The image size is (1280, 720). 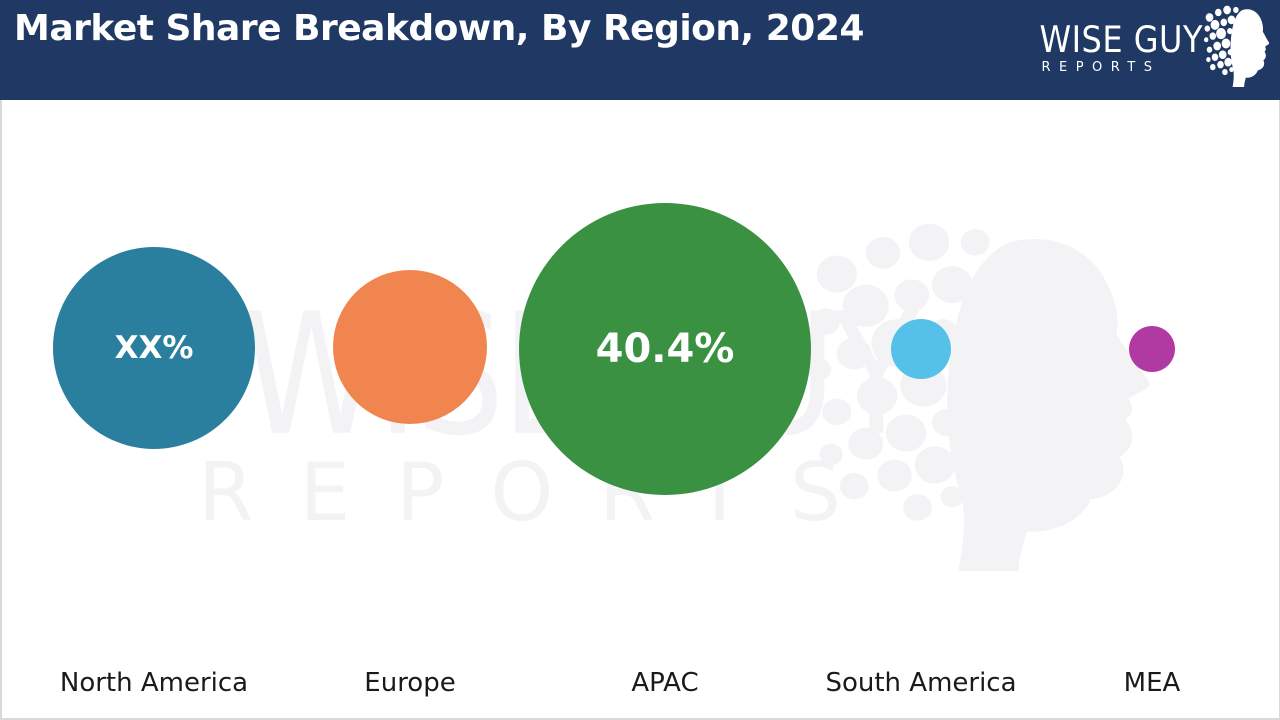 What do you see at coordinates (1101, 67) in the screenshot?
I see `brand-subtext: REPORTS` at bounding box center [1101, 67].